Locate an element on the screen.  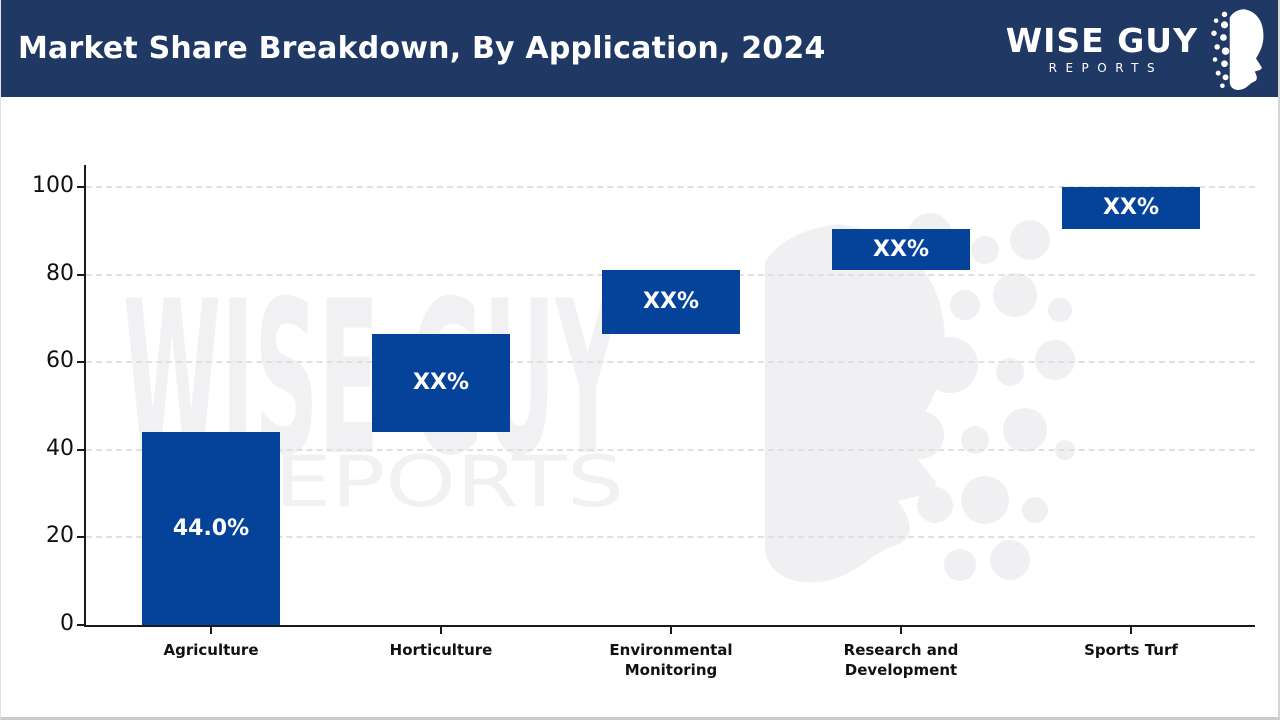
category-label-line: Research and is located at coordinates (901, 650).